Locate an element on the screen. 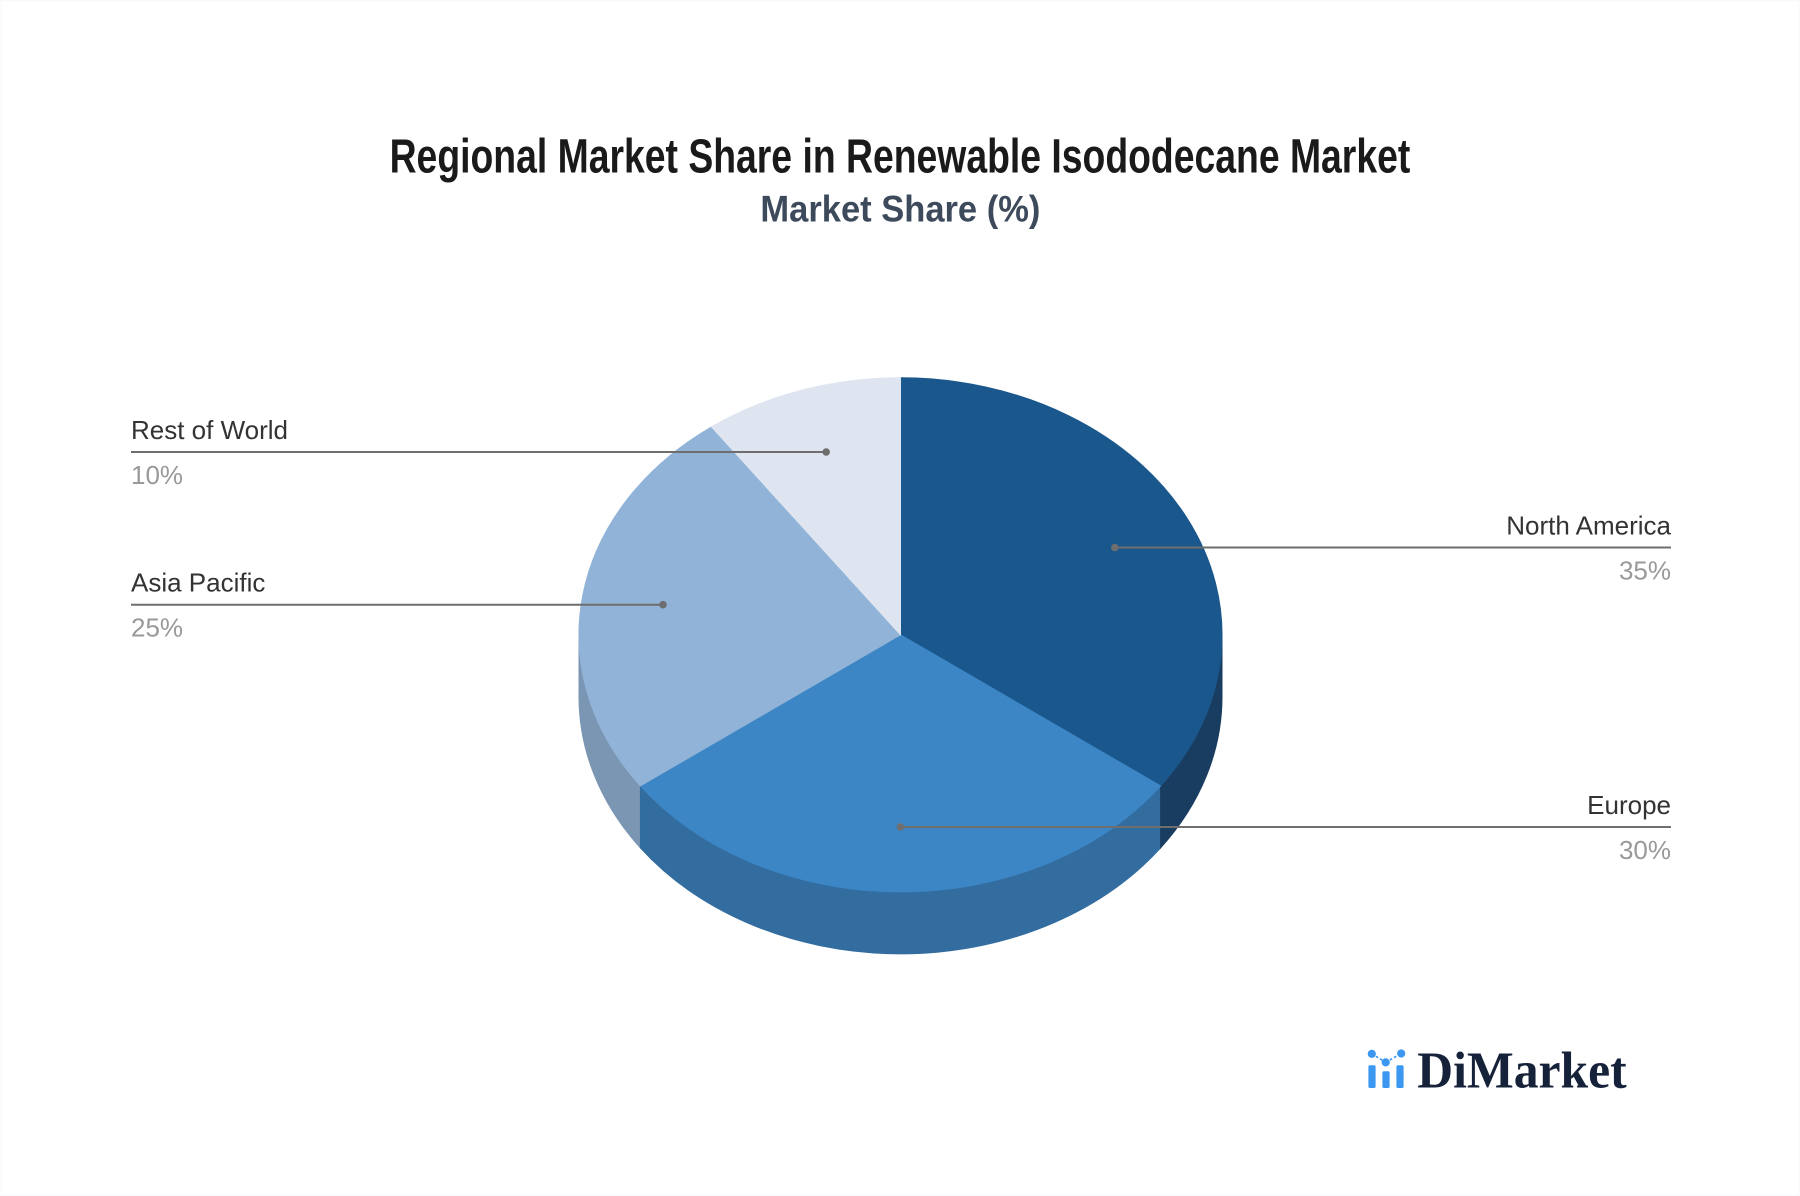 This screenshot has width=1800, height=1196. svg-text: 30% is located at coordinates (1645, 850).